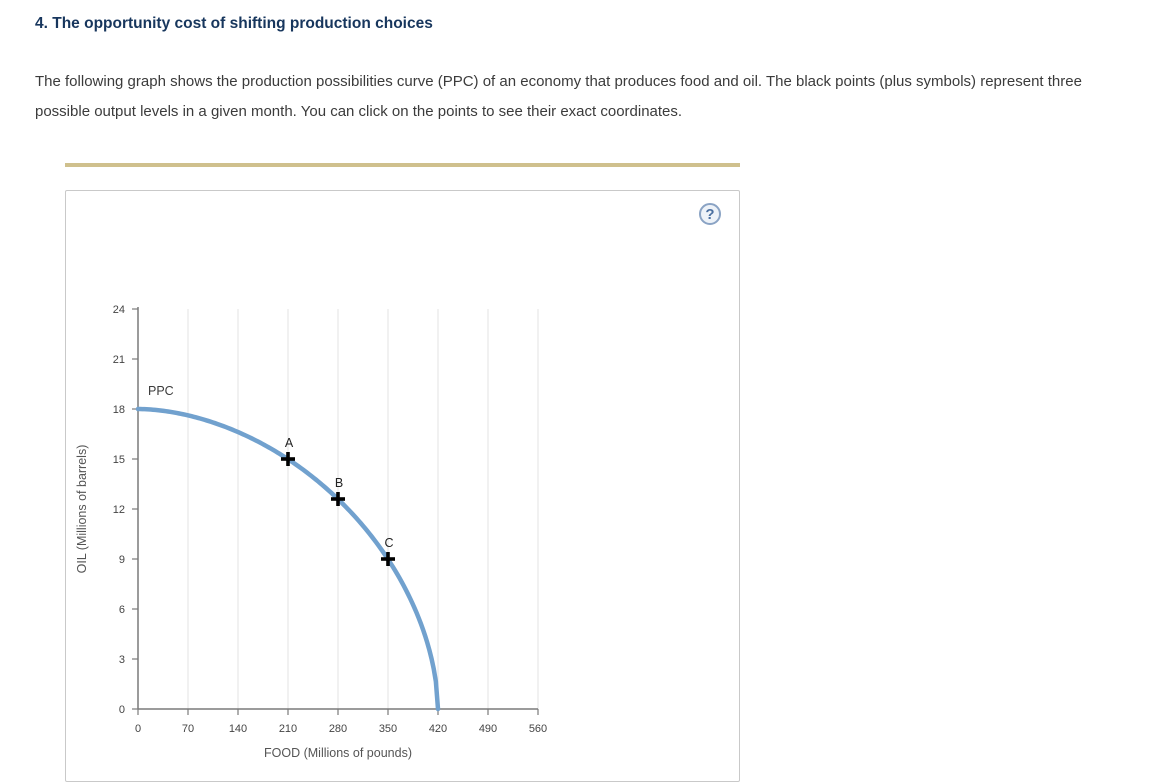 This screenshot has height=782, width=1165. I want to click on point-label-C: C, so click(388, 543).